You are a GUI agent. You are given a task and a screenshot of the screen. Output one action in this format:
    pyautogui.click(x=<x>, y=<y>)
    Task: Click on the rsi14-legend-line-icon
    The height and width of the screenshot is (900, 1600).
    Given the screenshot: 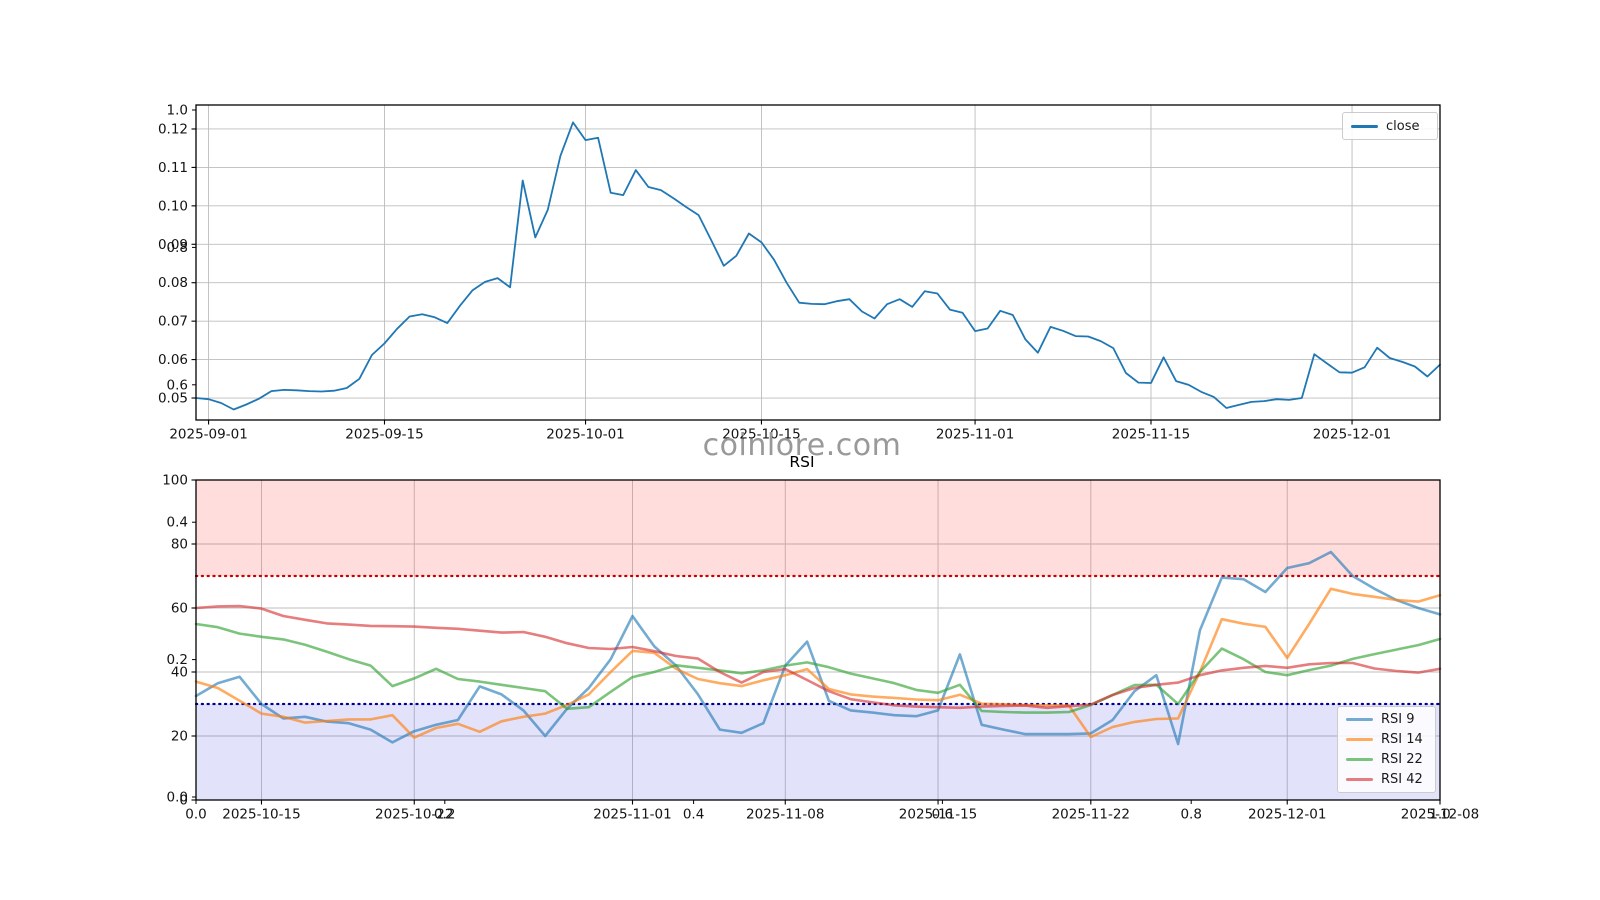 What is the action you would take?
    pyautogui.click(x=1359, y=740)
    